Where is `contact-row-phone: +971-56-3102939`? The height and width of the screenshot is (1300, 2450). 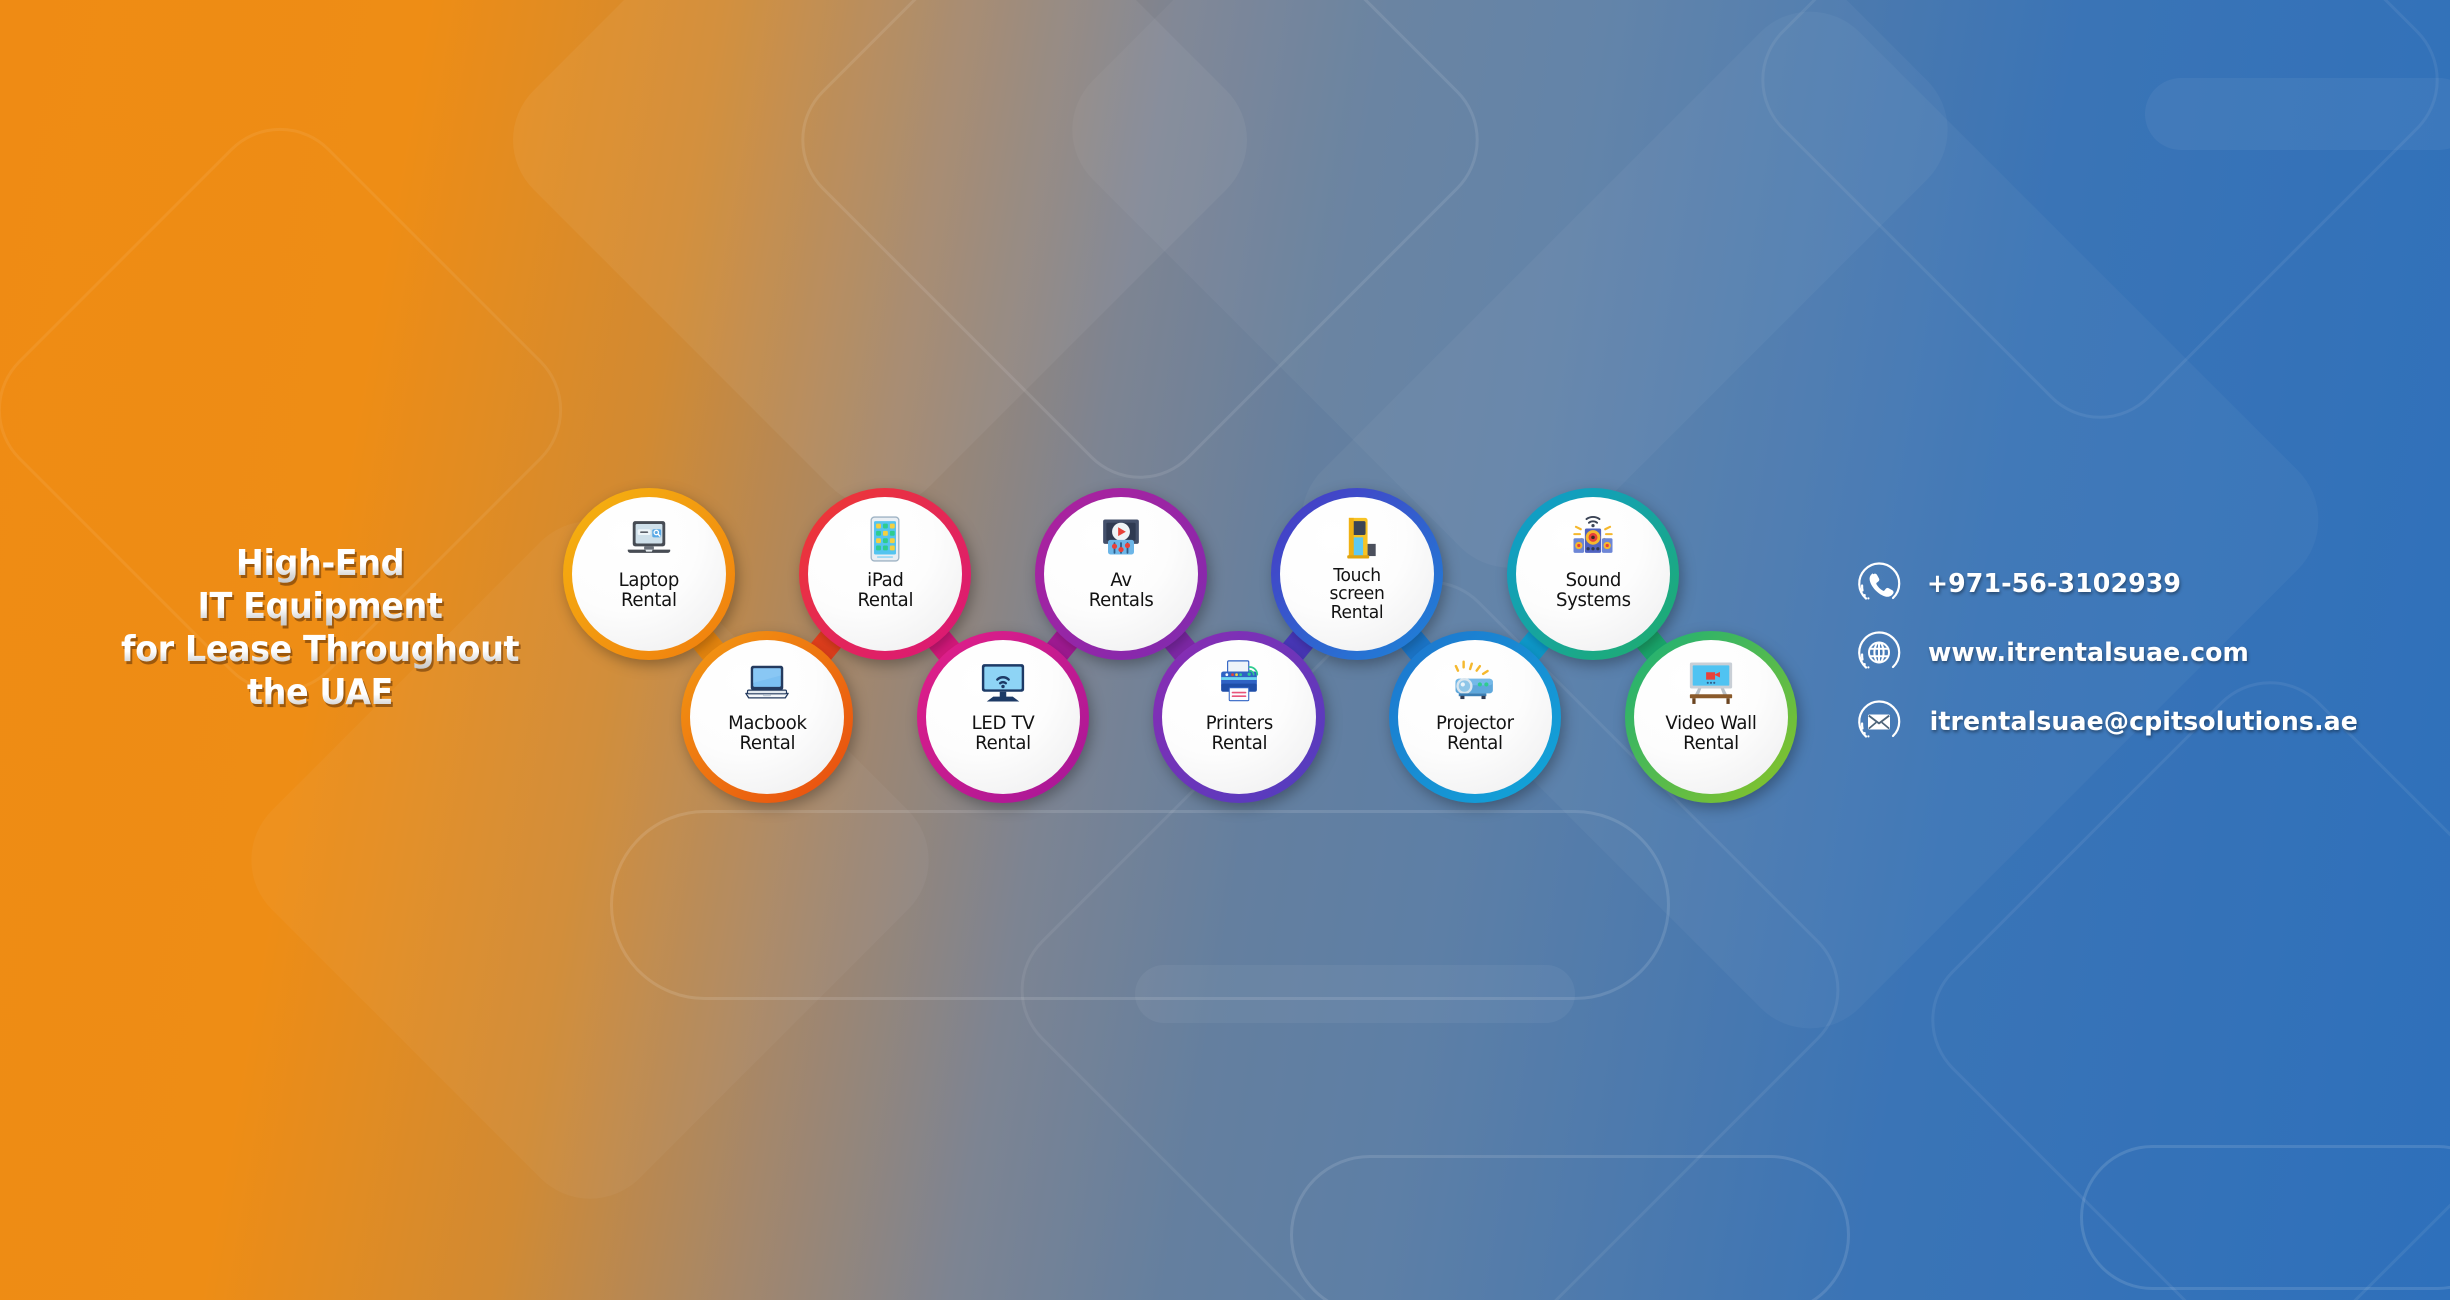 contact-row-phone: +971-56-3102939 is located at coordinates (2110, 584).